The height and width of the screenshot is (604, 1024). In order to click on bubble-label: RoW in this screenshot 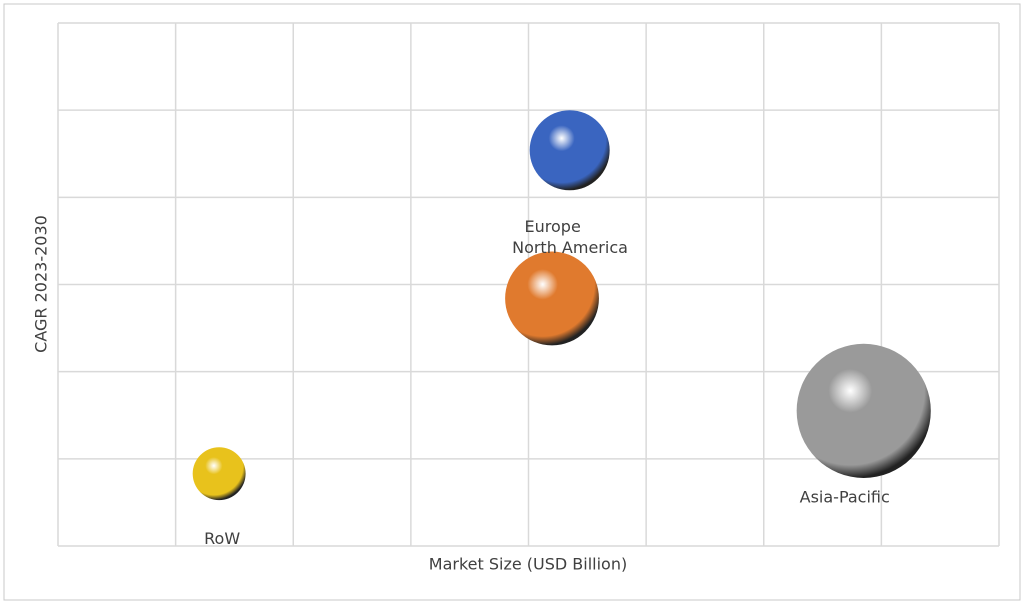, I will do `click(222, 538)`.